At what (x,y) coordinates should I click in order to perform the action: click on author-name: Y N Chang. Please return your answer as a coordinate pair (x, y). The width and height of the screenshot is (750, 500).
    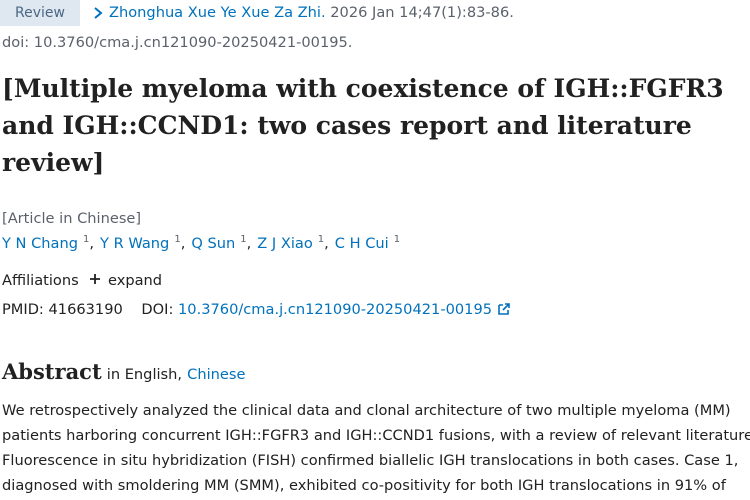
    Looking at the image, I should click on (40, 243).